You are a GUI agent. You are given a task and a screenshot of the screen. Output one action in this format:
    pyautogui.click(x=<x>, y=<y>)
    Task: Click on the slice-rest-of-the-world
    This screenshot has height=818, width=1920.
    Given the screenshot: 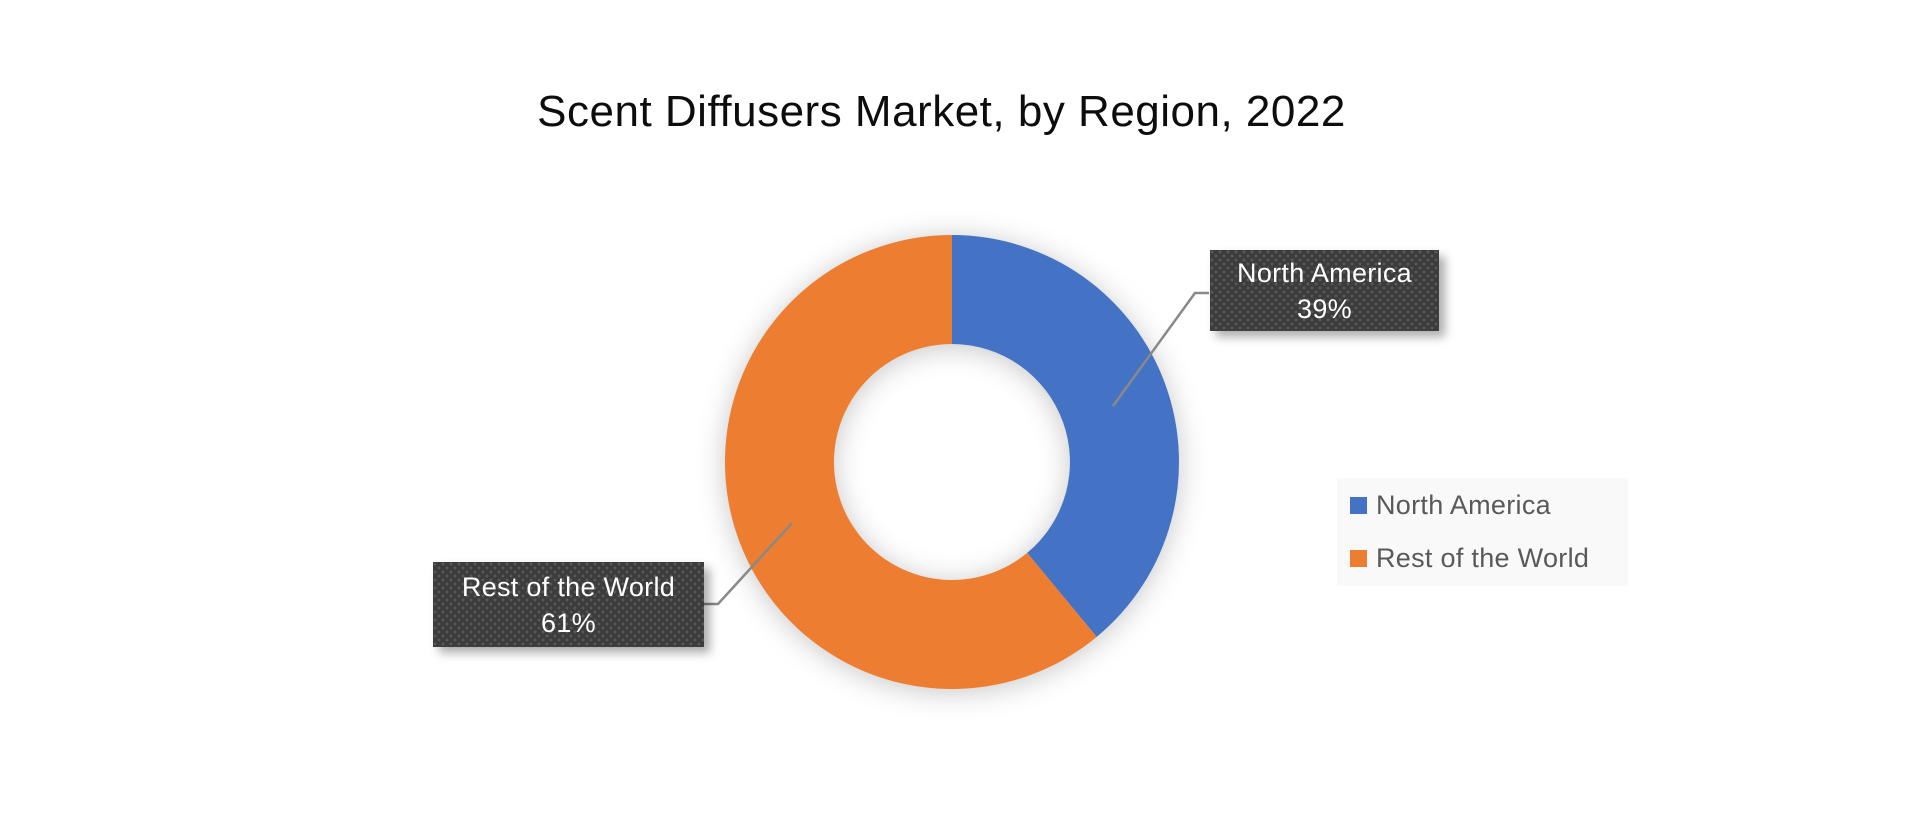 What is the action you would take?
    pyautogui.click(x=910, y=462)
    